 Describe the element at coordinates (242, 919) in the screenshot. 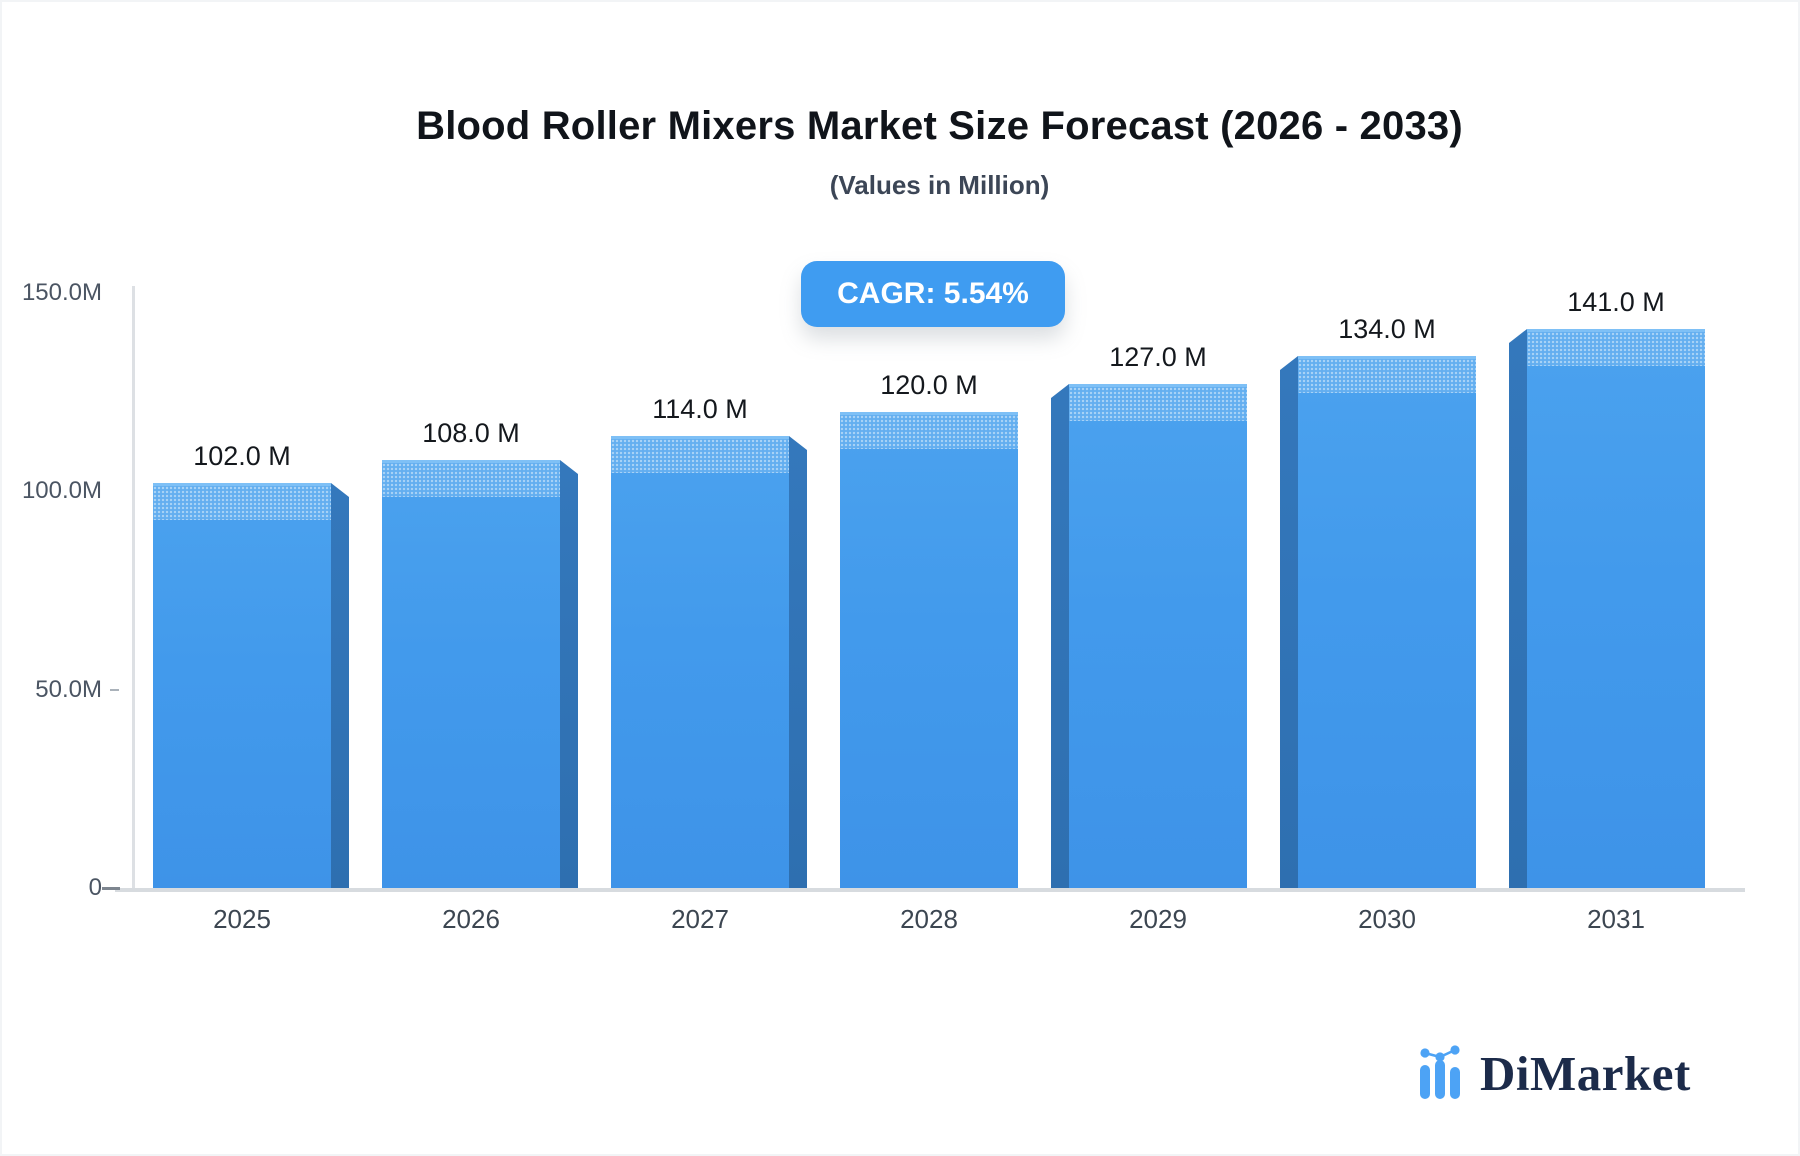

I see `x-axis-label-2025: 2025` at that location.